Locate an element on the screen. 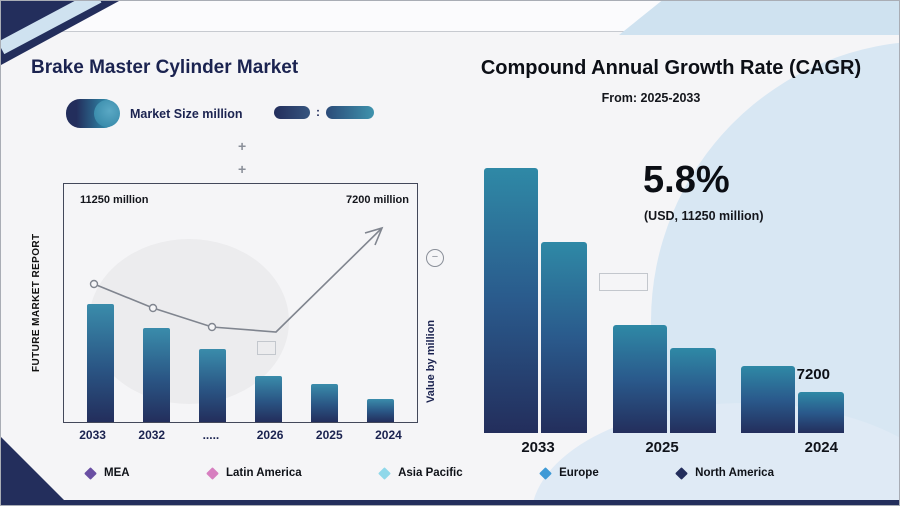  bar-2033-value is located at coordinates (511, 300).